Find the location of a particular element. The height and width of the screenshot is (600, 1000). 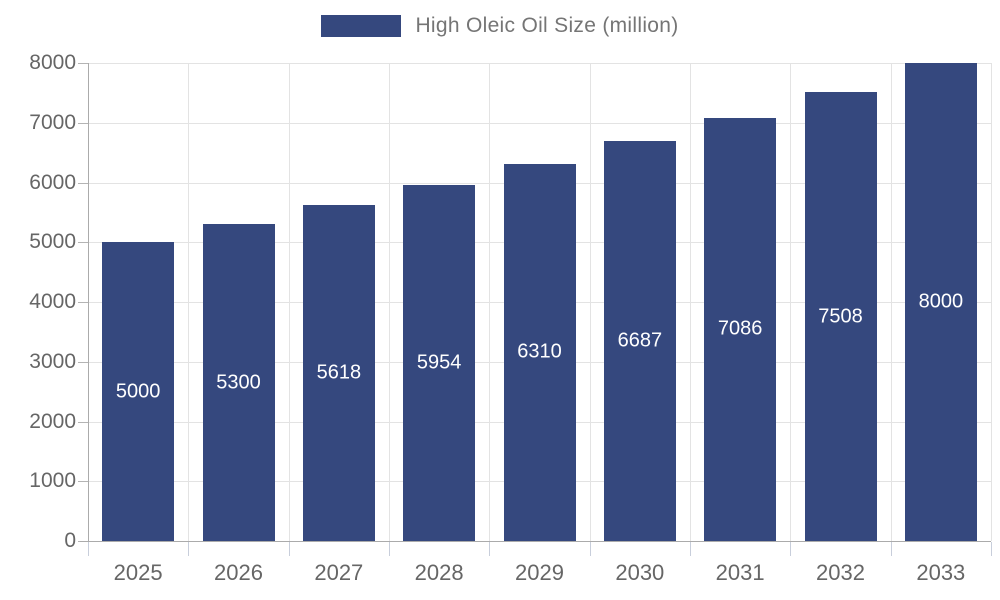

bar-value-label: 5618 is located at coordinates (339, 372).